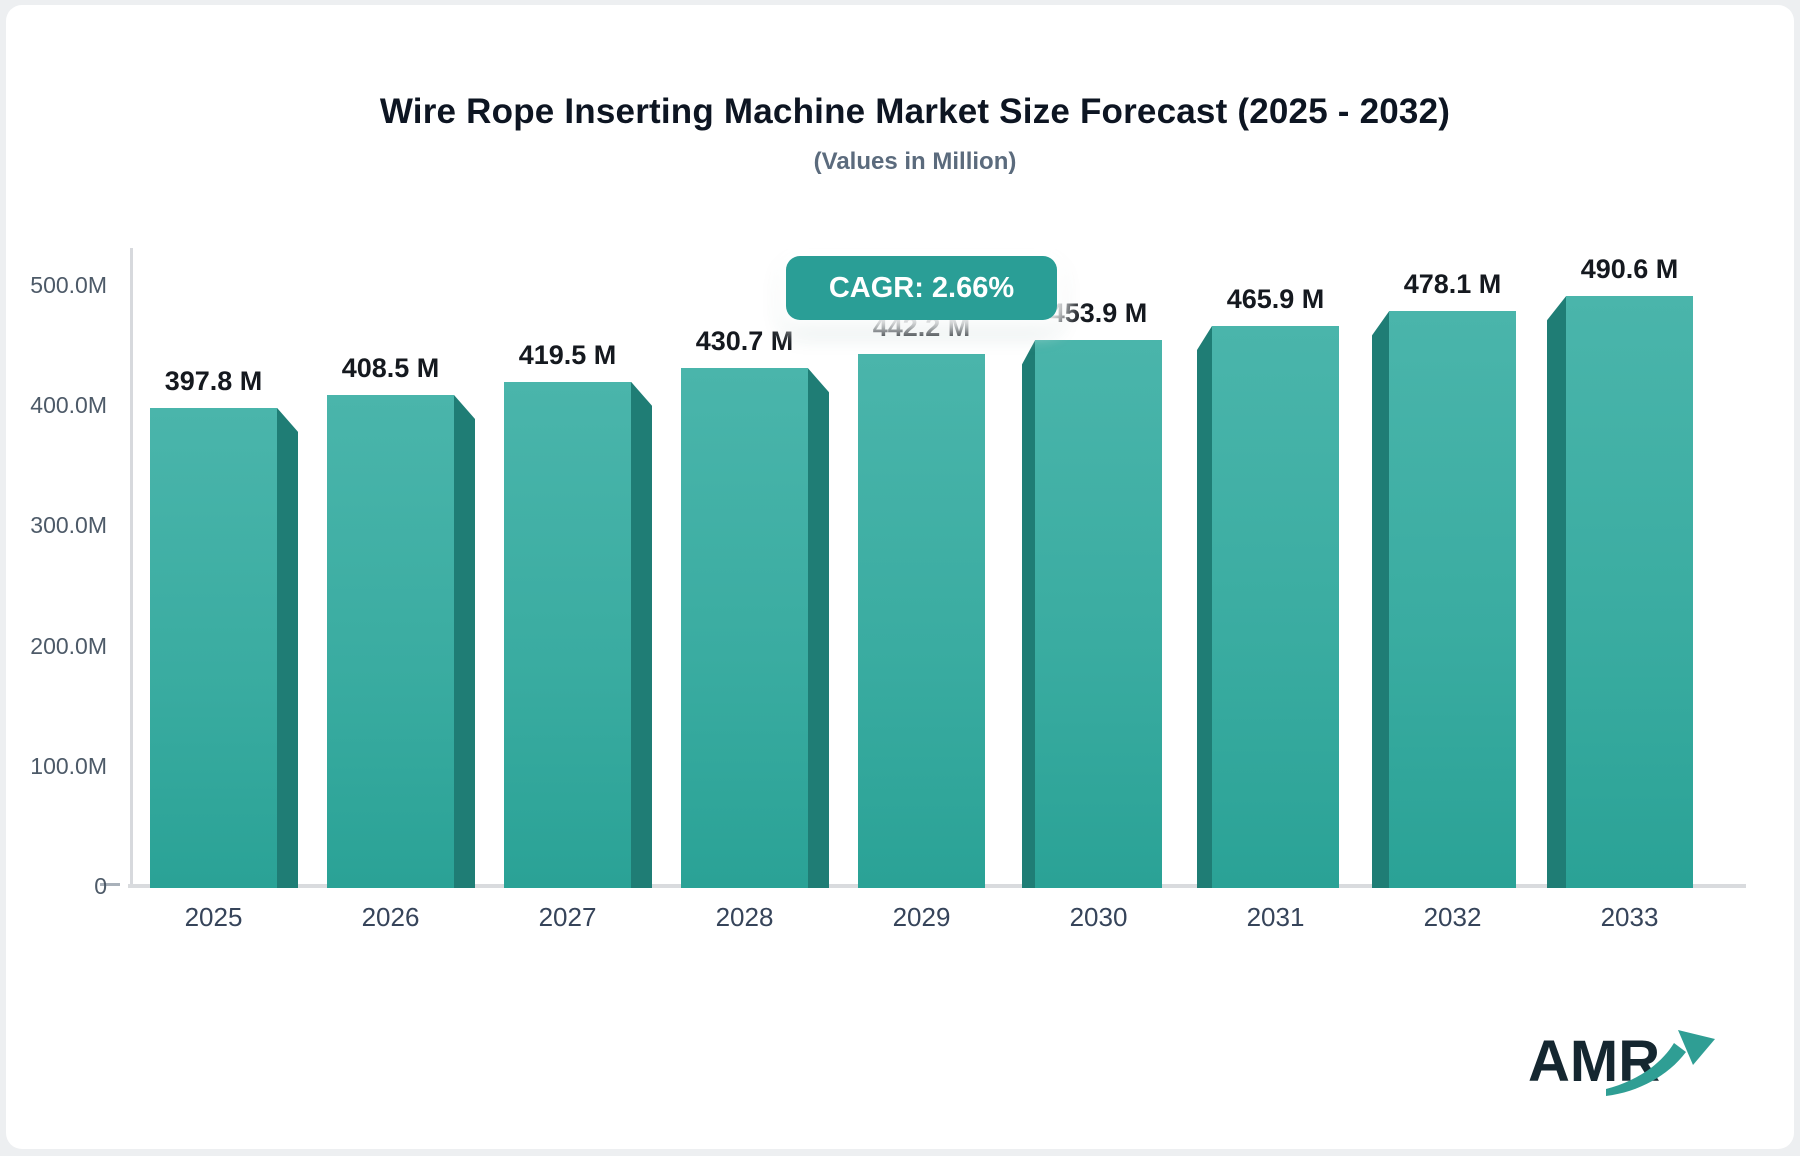  What do you see at coordinates (68, 765) in the screenshot?
I see `y-tick-label: 100.0M` at bounding box center [68, 765].